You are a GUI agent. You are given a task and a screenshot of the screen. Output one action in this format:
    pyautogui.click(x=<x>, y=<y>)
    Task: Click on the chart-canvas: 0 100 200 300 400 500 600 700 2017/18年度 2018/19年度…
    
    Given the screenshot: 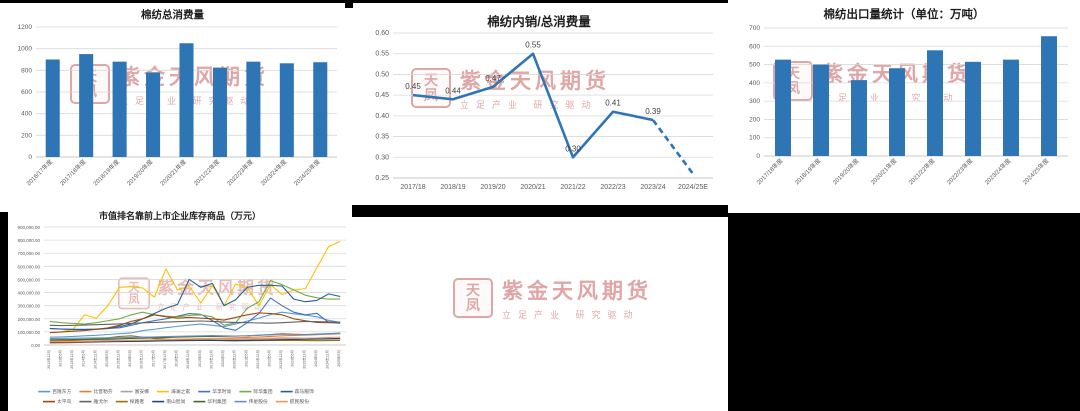 What is the action you would take?
    pyautogui.click(x=908, y=105)
    